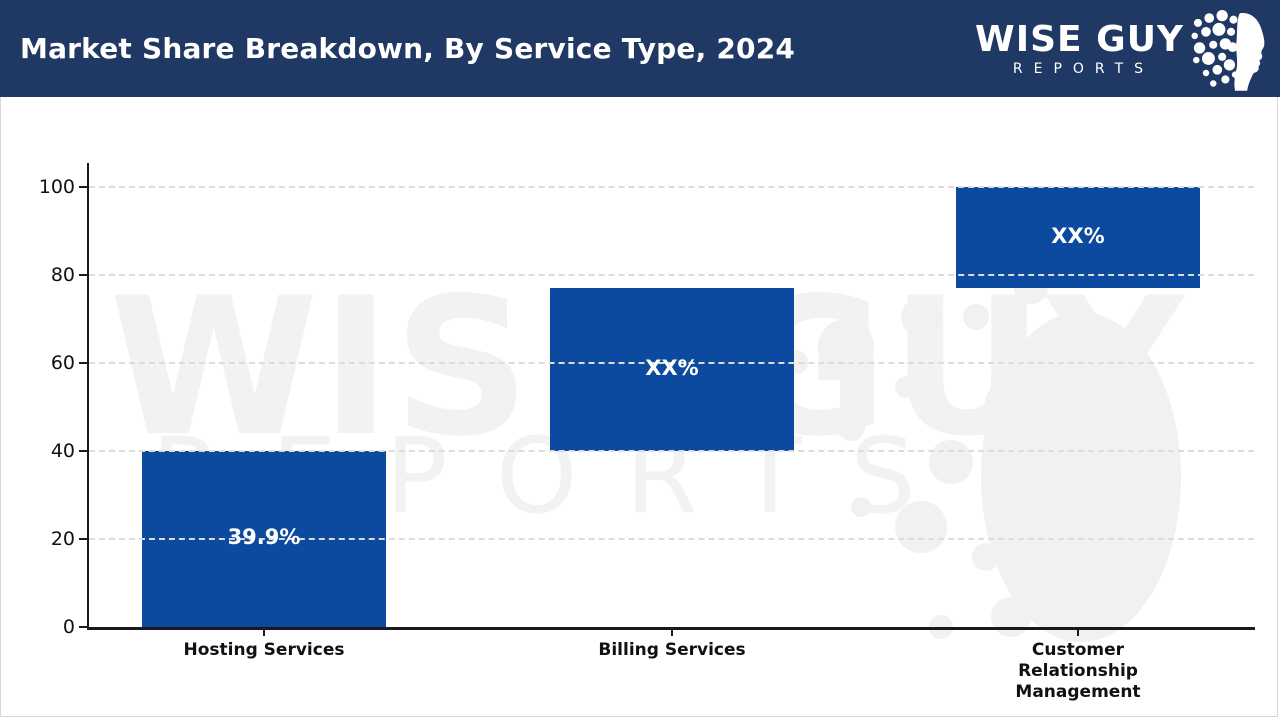 Image resolution: width=1280 pixels, height=720 pixels. Describe the element at coordinates (62, 275) in the screenshot. I see `y-tick-label: 80` at that location.